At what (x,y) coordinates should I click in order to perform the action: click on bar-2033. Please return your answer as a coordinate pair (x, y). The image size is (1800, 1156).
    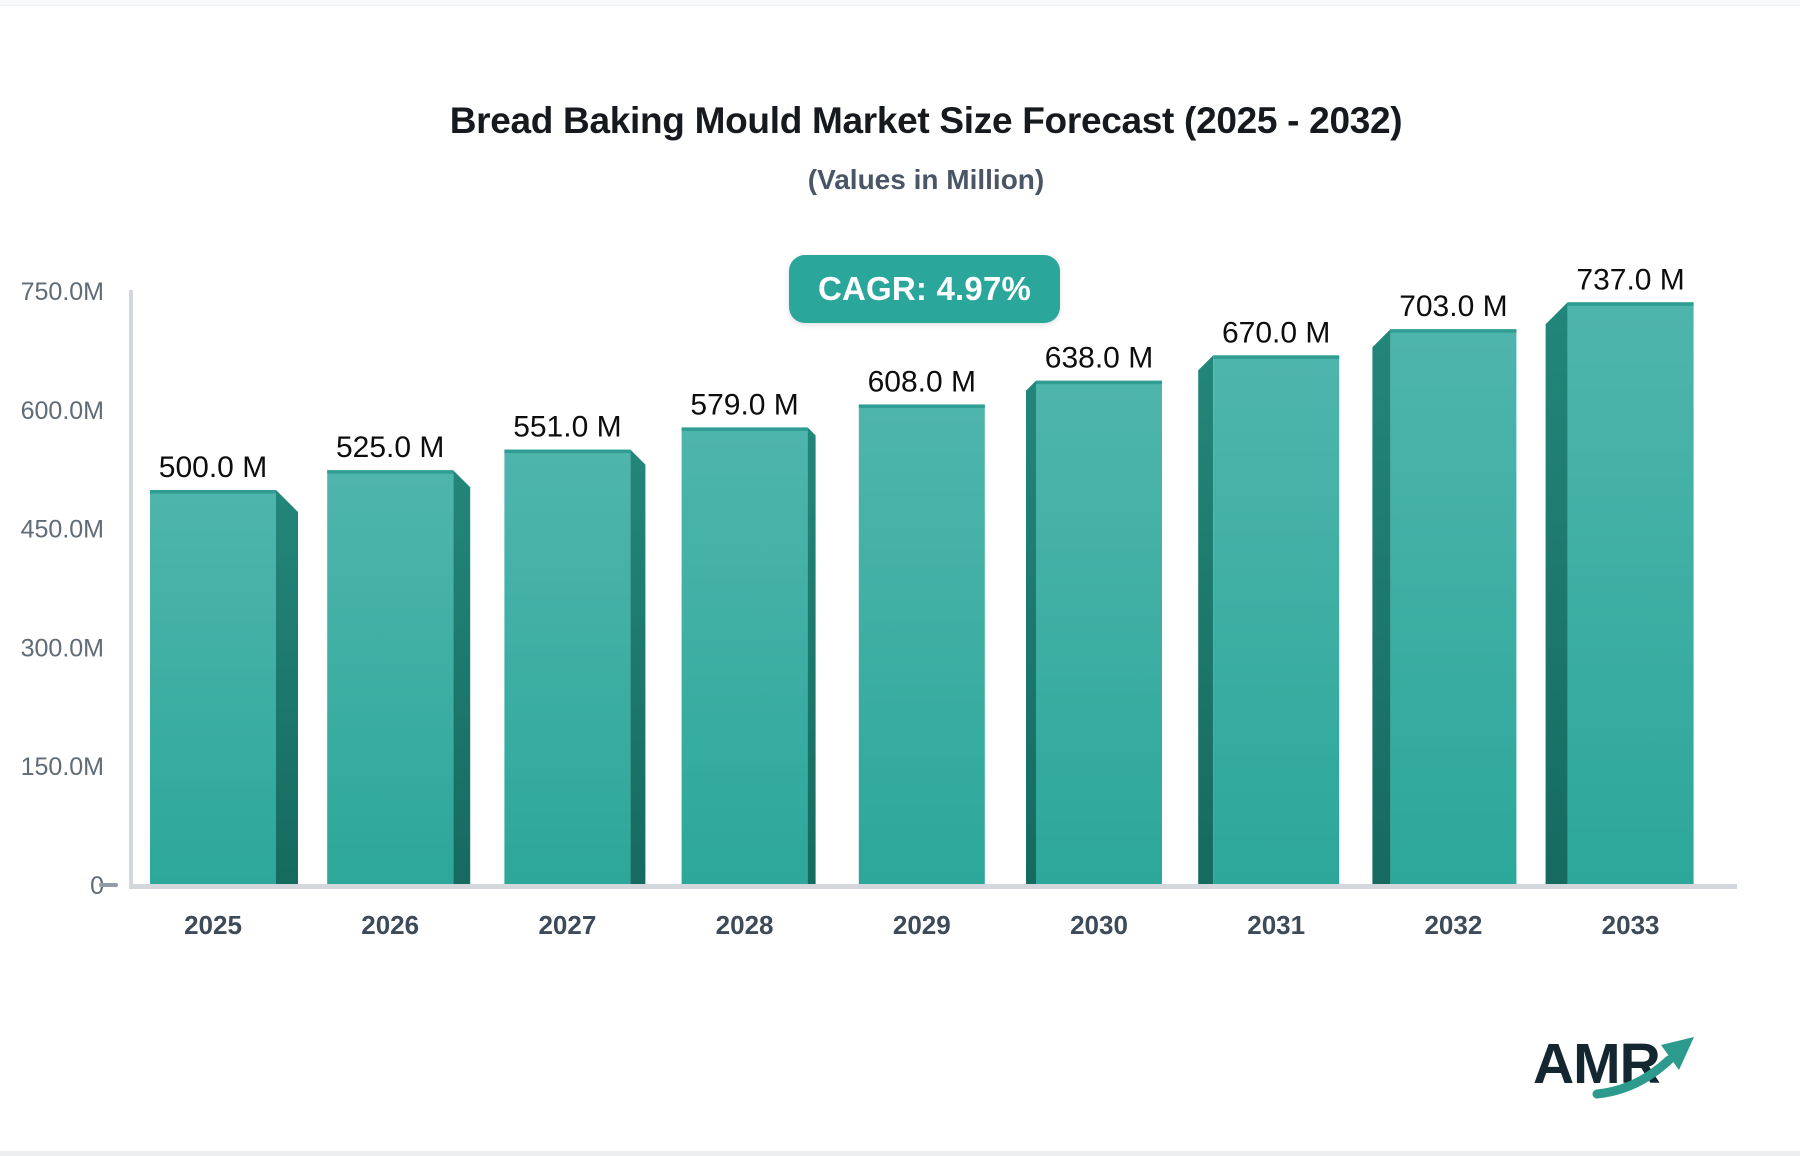
    Looking at the image, I should click on (1619, 594).